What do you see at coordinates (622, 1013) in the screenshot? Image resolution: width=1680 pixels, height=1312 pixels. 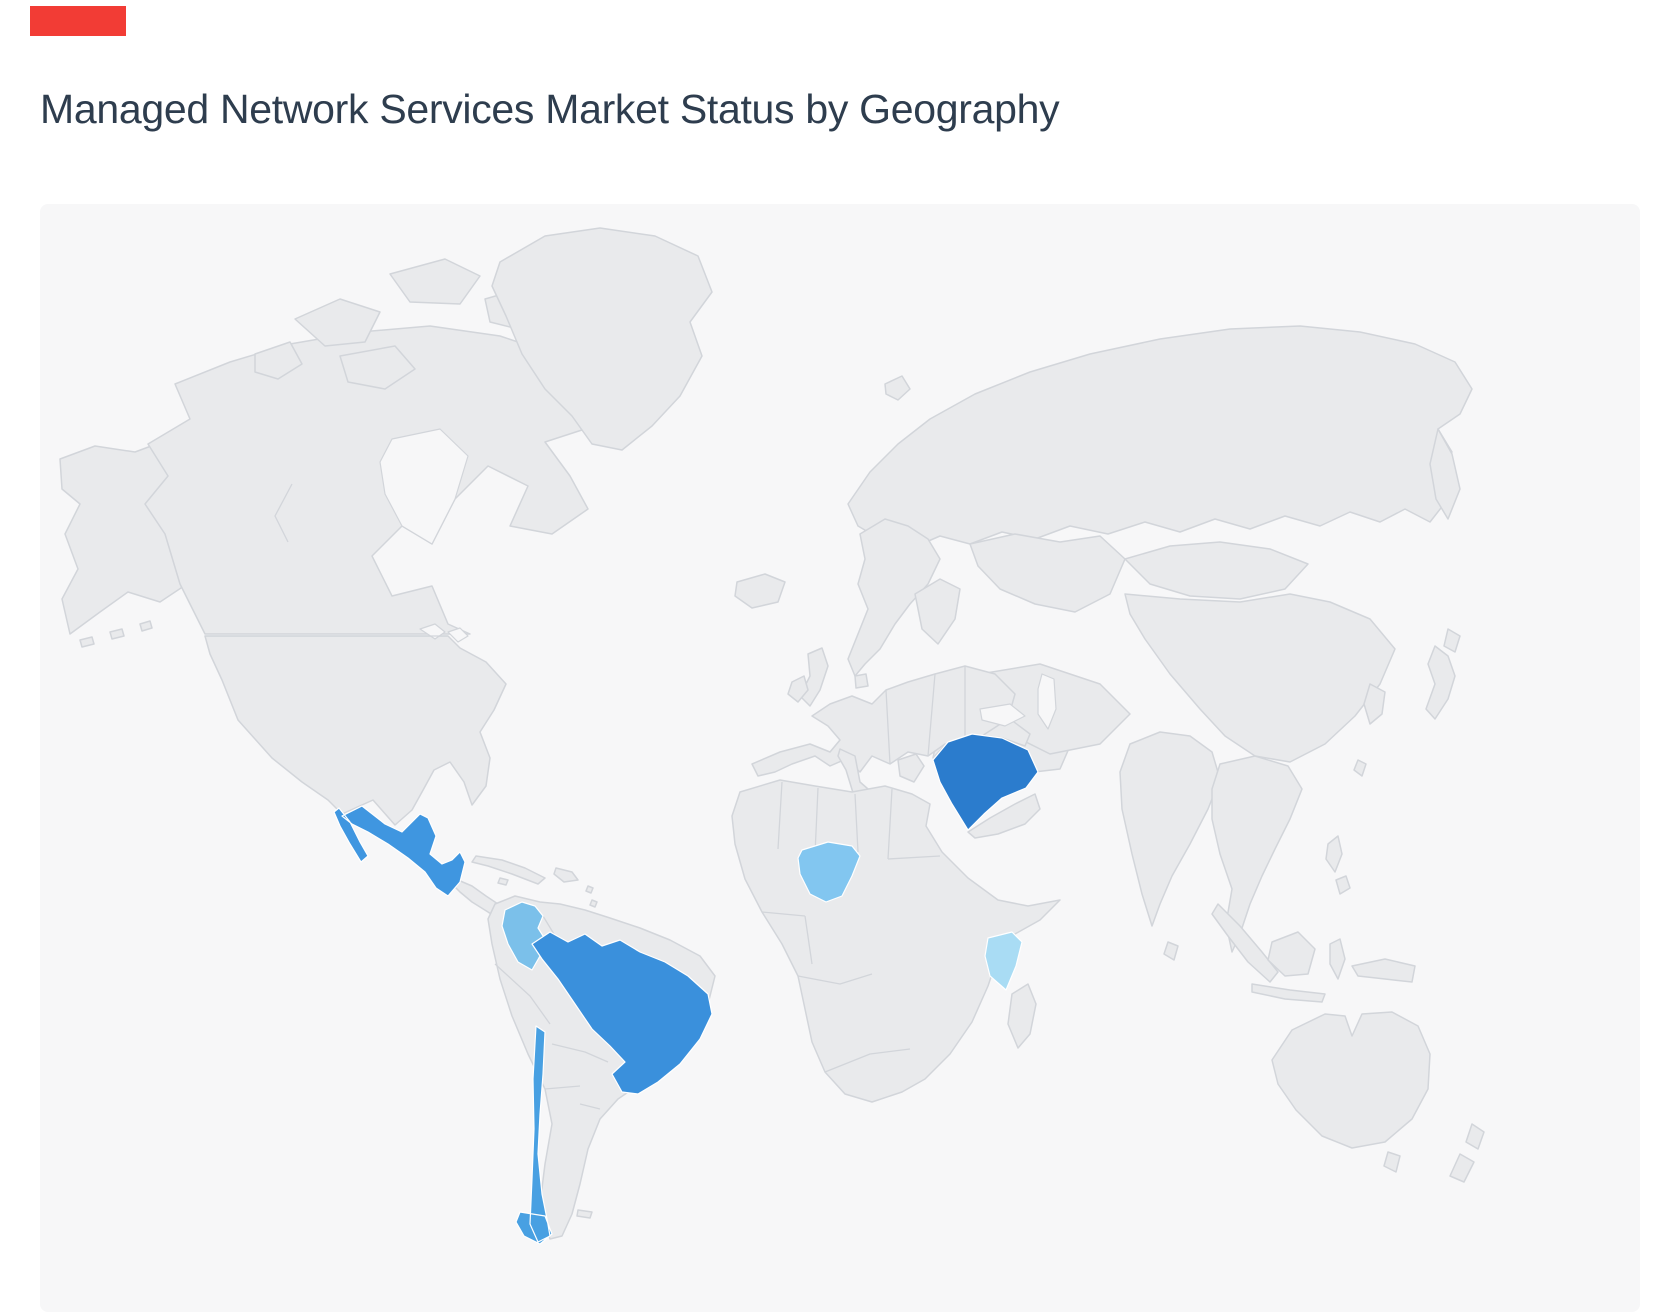 I see `country-brazil` at bounding box center [622, 1013].